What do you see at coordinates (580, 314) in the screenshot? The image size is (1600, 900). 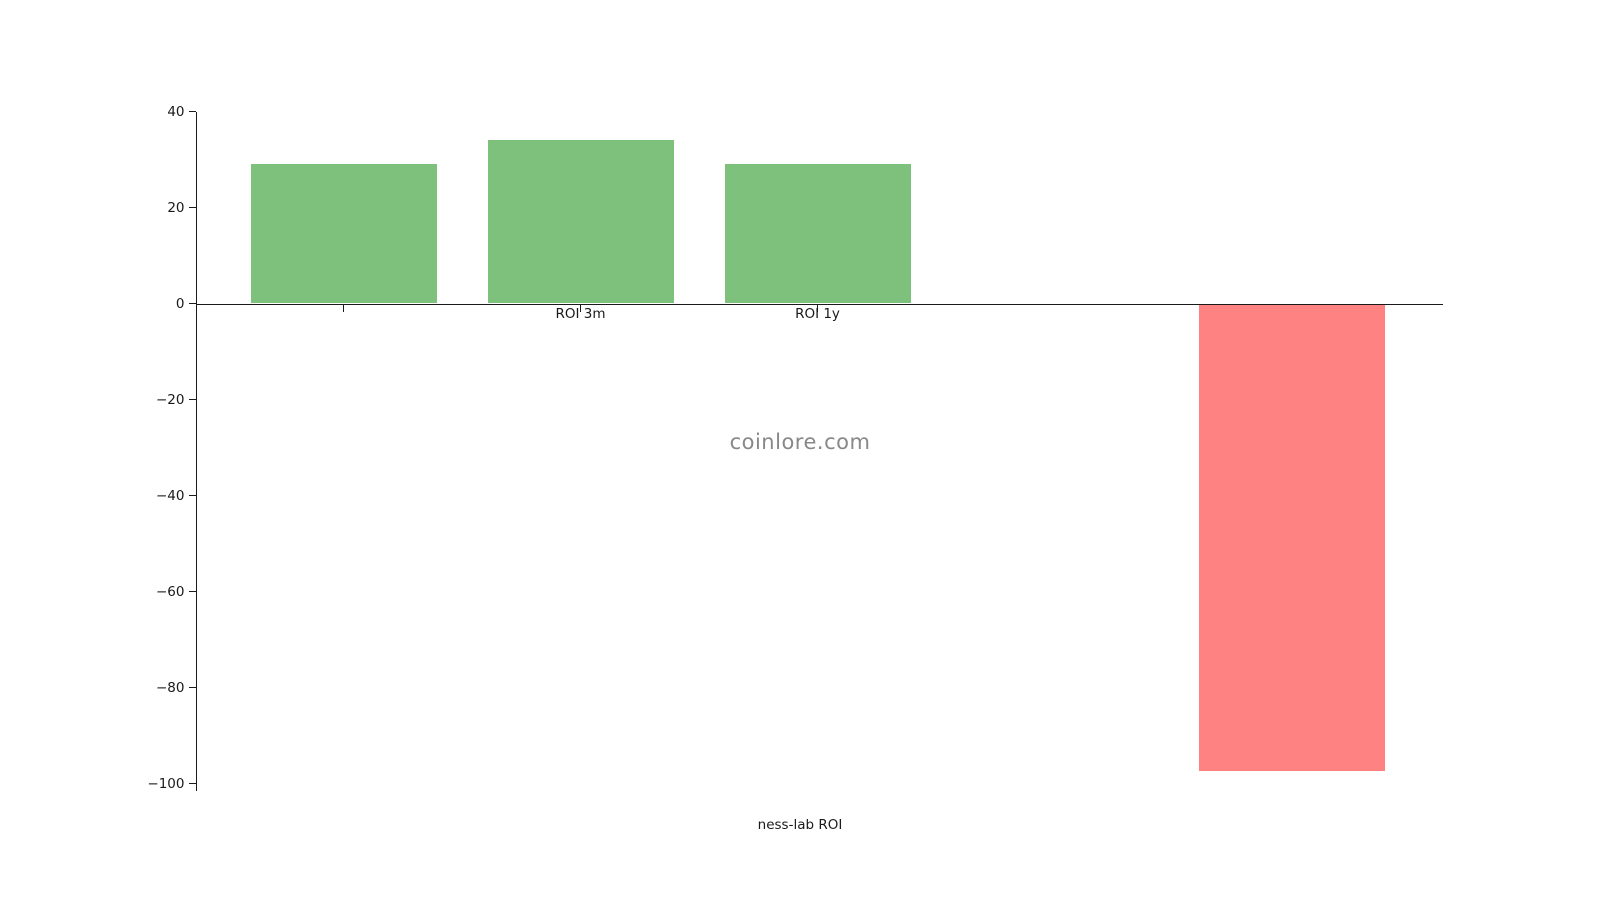 I see `x-tick-label: ROI 3m` at bounding box center [580, 314].